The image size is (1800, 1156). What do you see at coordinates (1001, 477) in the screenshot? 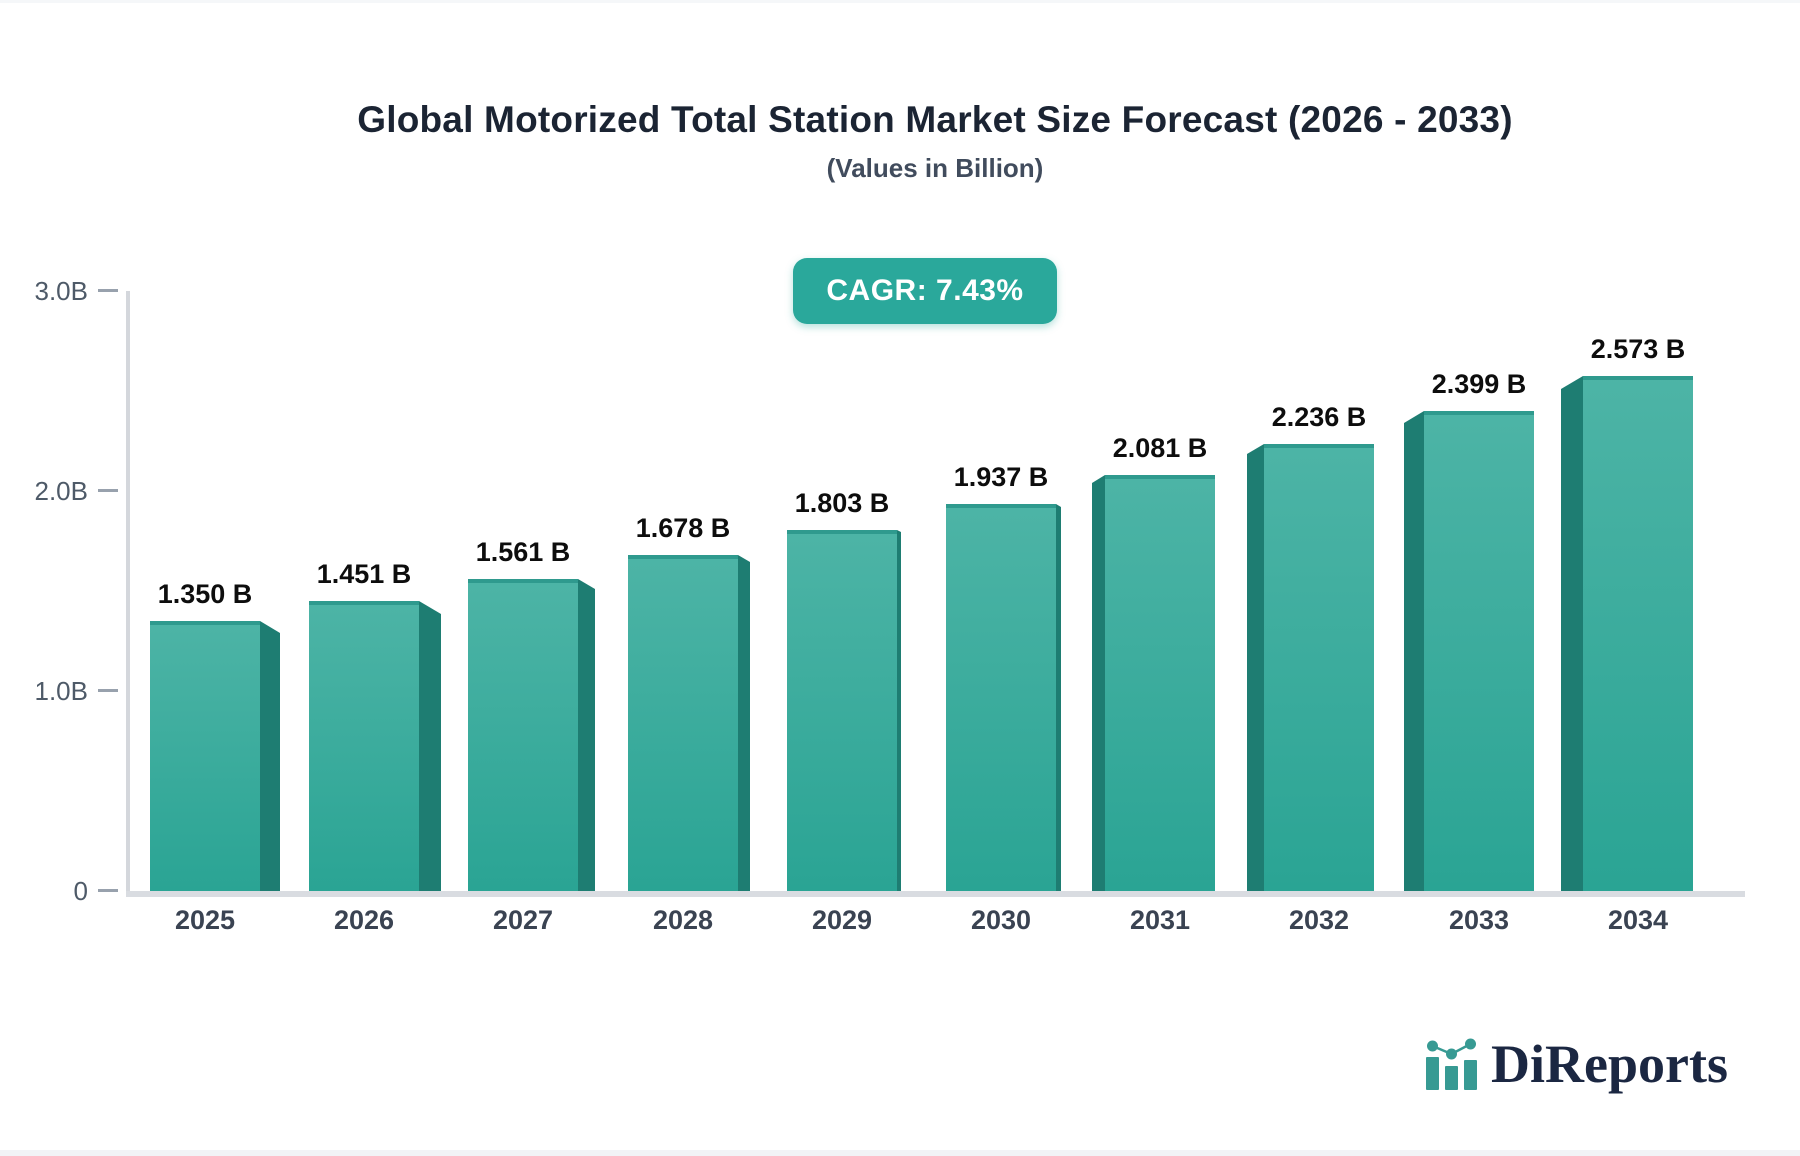
I see `bar-value-label: 1.937 B` at bounding box center [1001, 477].